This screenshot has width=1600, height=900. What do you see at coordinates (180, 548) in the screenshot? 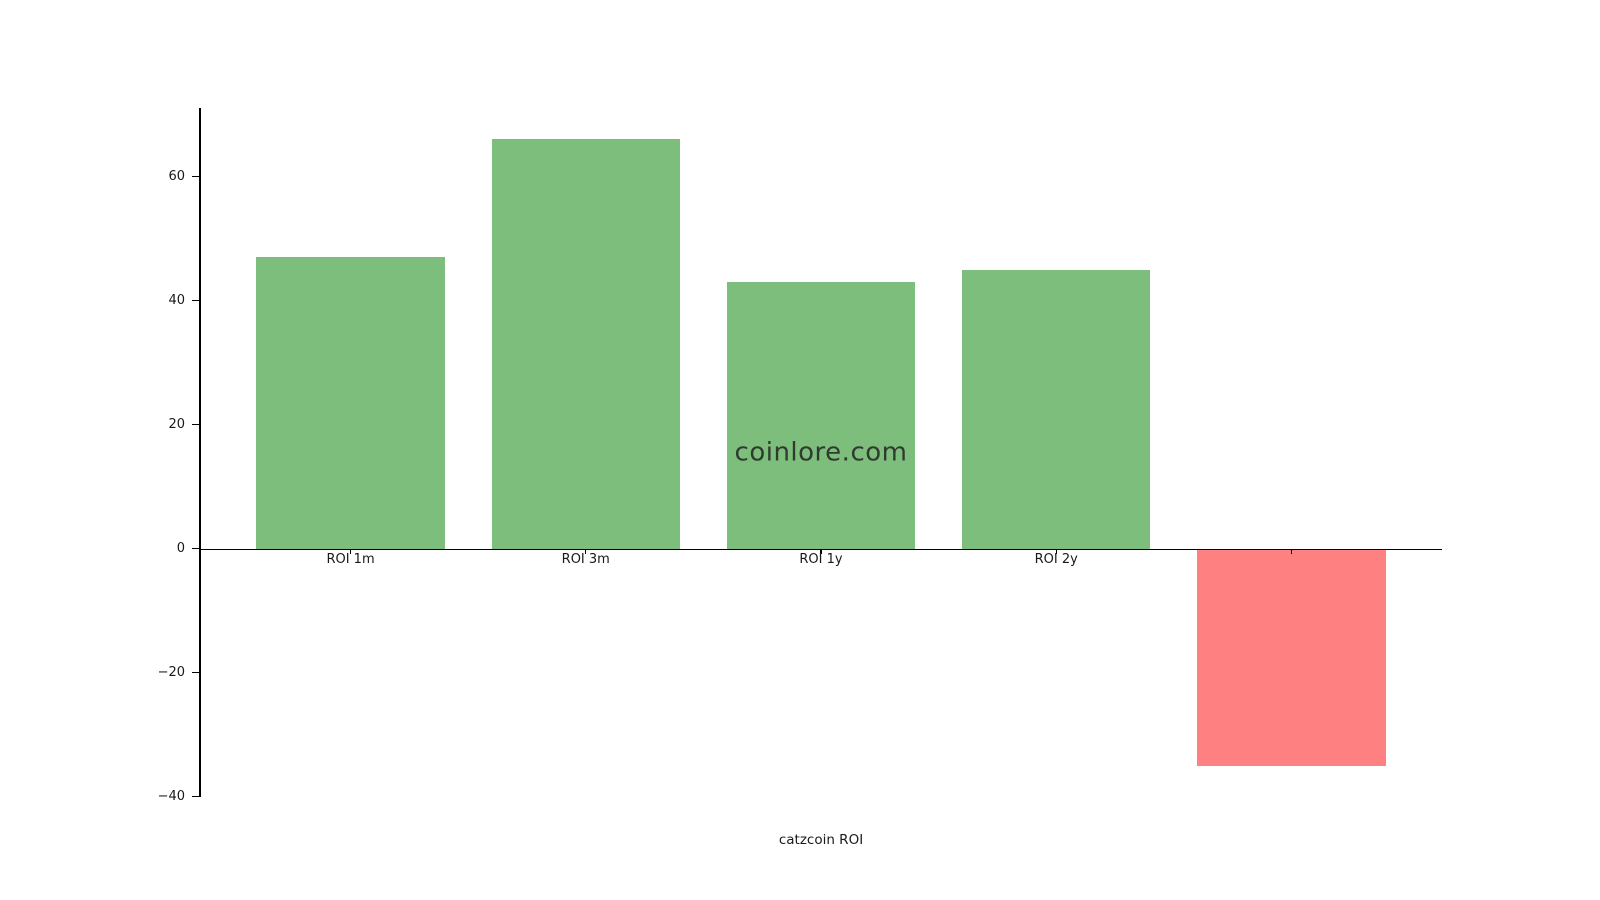
I see `y-tick-label-0: 0` at bounding box center [180, 548].